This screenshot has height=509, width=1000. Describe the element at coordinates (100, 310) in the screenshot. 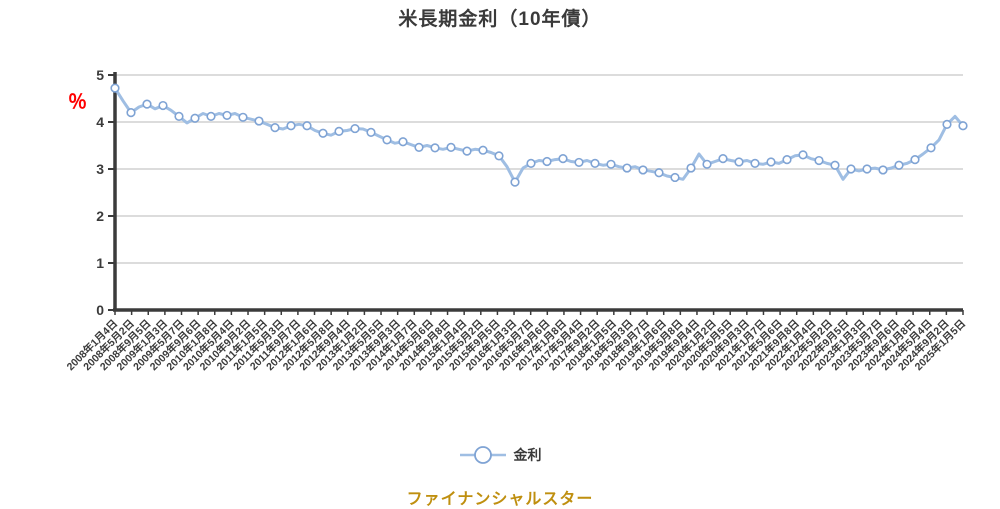

I see `svg-text: 0` at that location.